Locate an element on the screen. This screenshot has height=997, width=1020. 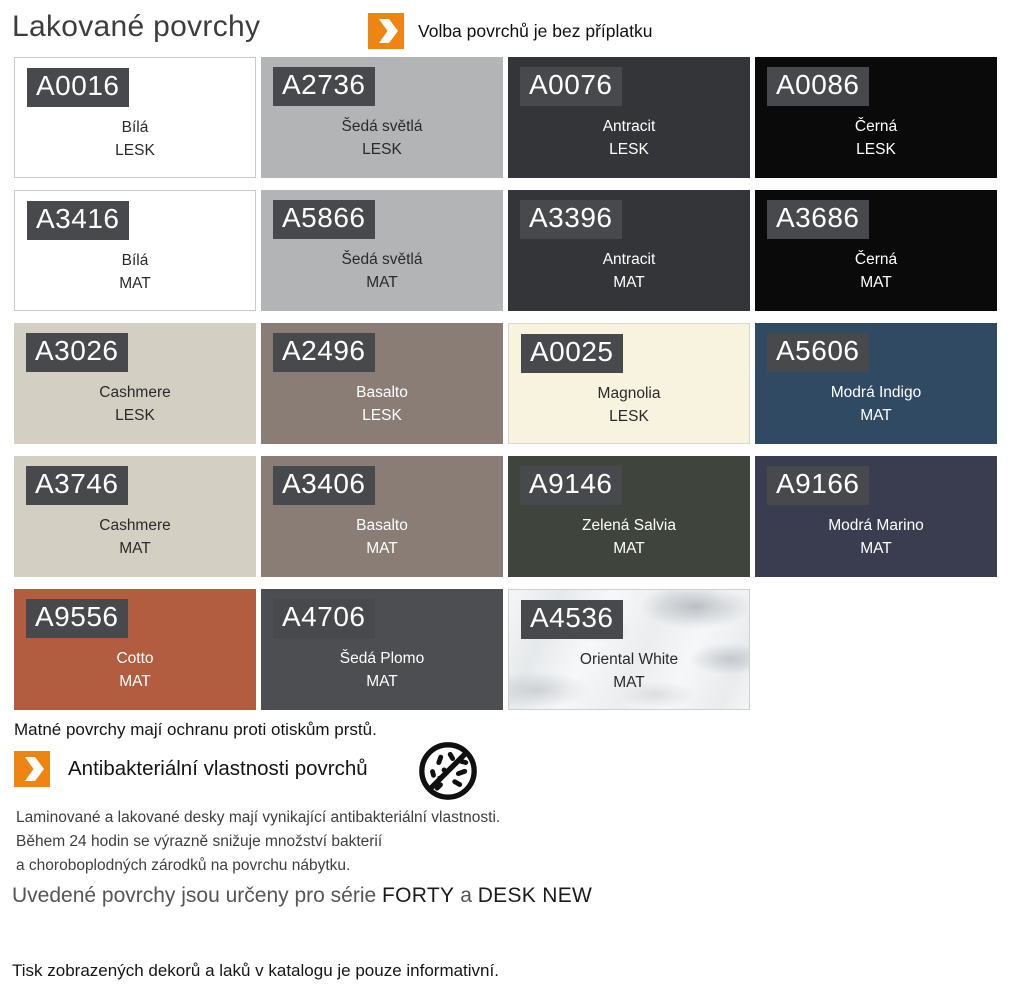
swatch-tile: A0086 Černá LESK is located at coordinates (876, 117).